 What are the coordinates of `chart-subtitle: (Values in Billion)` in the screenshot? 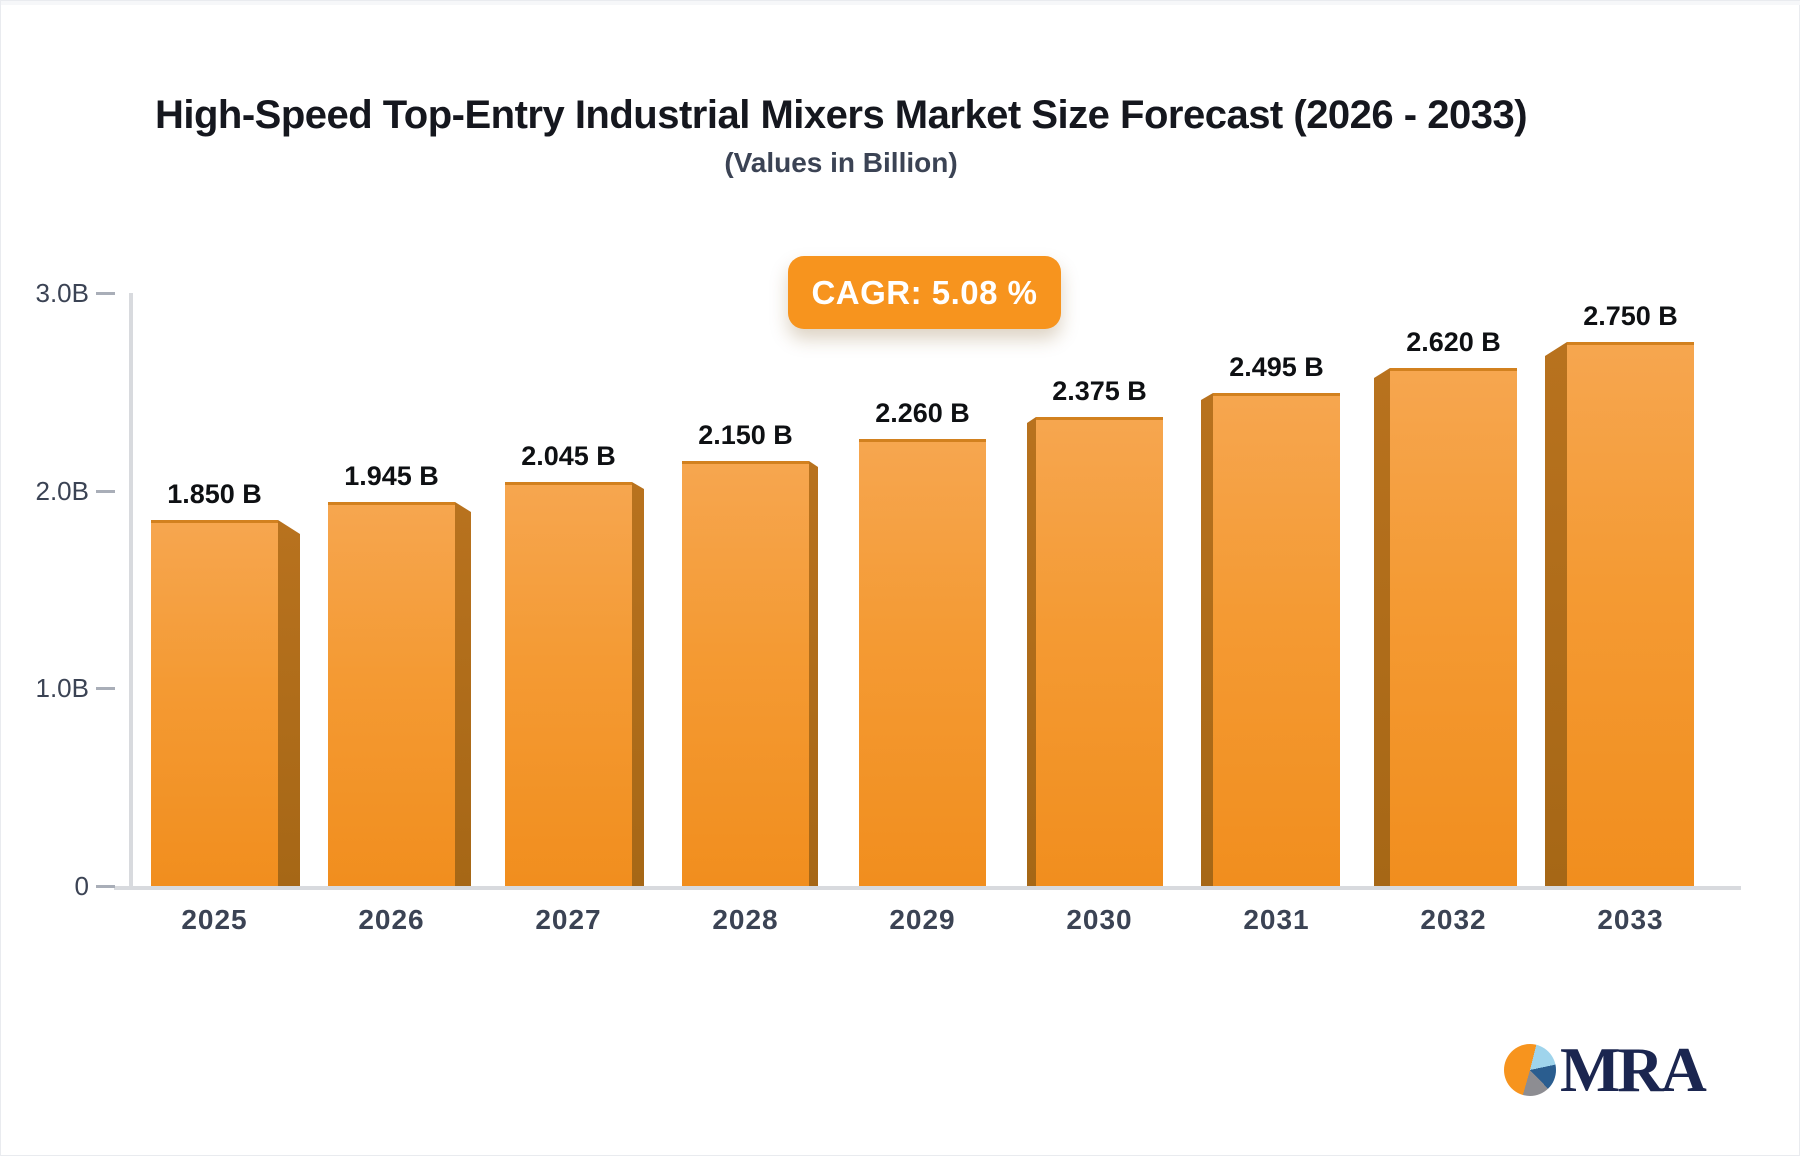 It's located at (841, 162).